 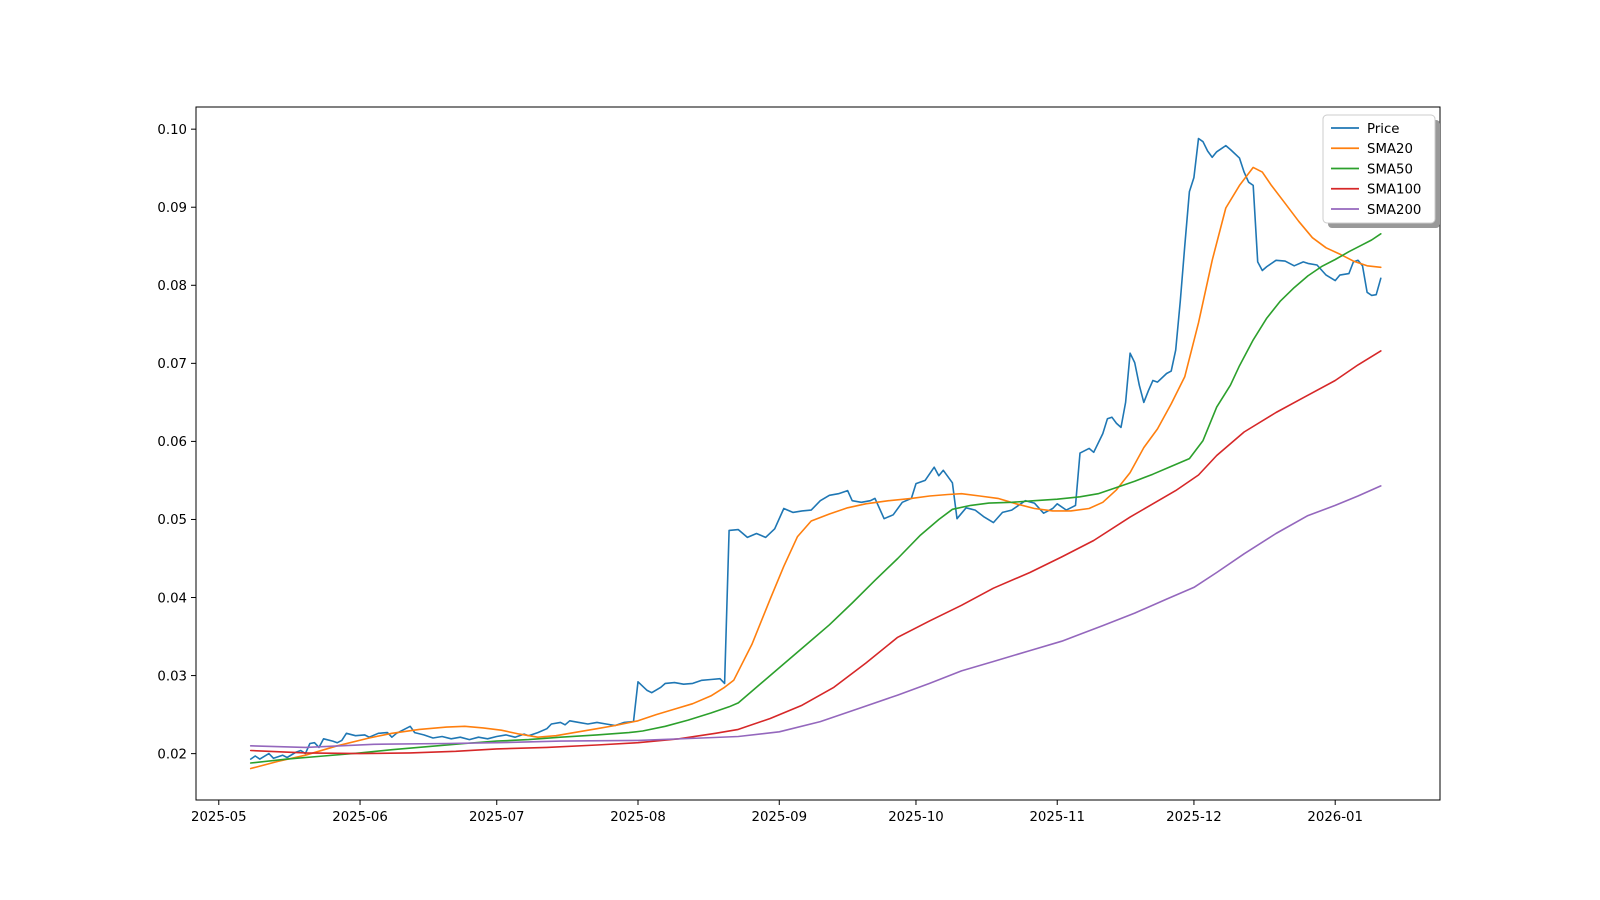 What do you see at coordinates (172, 208) in the screenshot?
I see `y-tick-label: 0.09` at bounding box center [172, 208].